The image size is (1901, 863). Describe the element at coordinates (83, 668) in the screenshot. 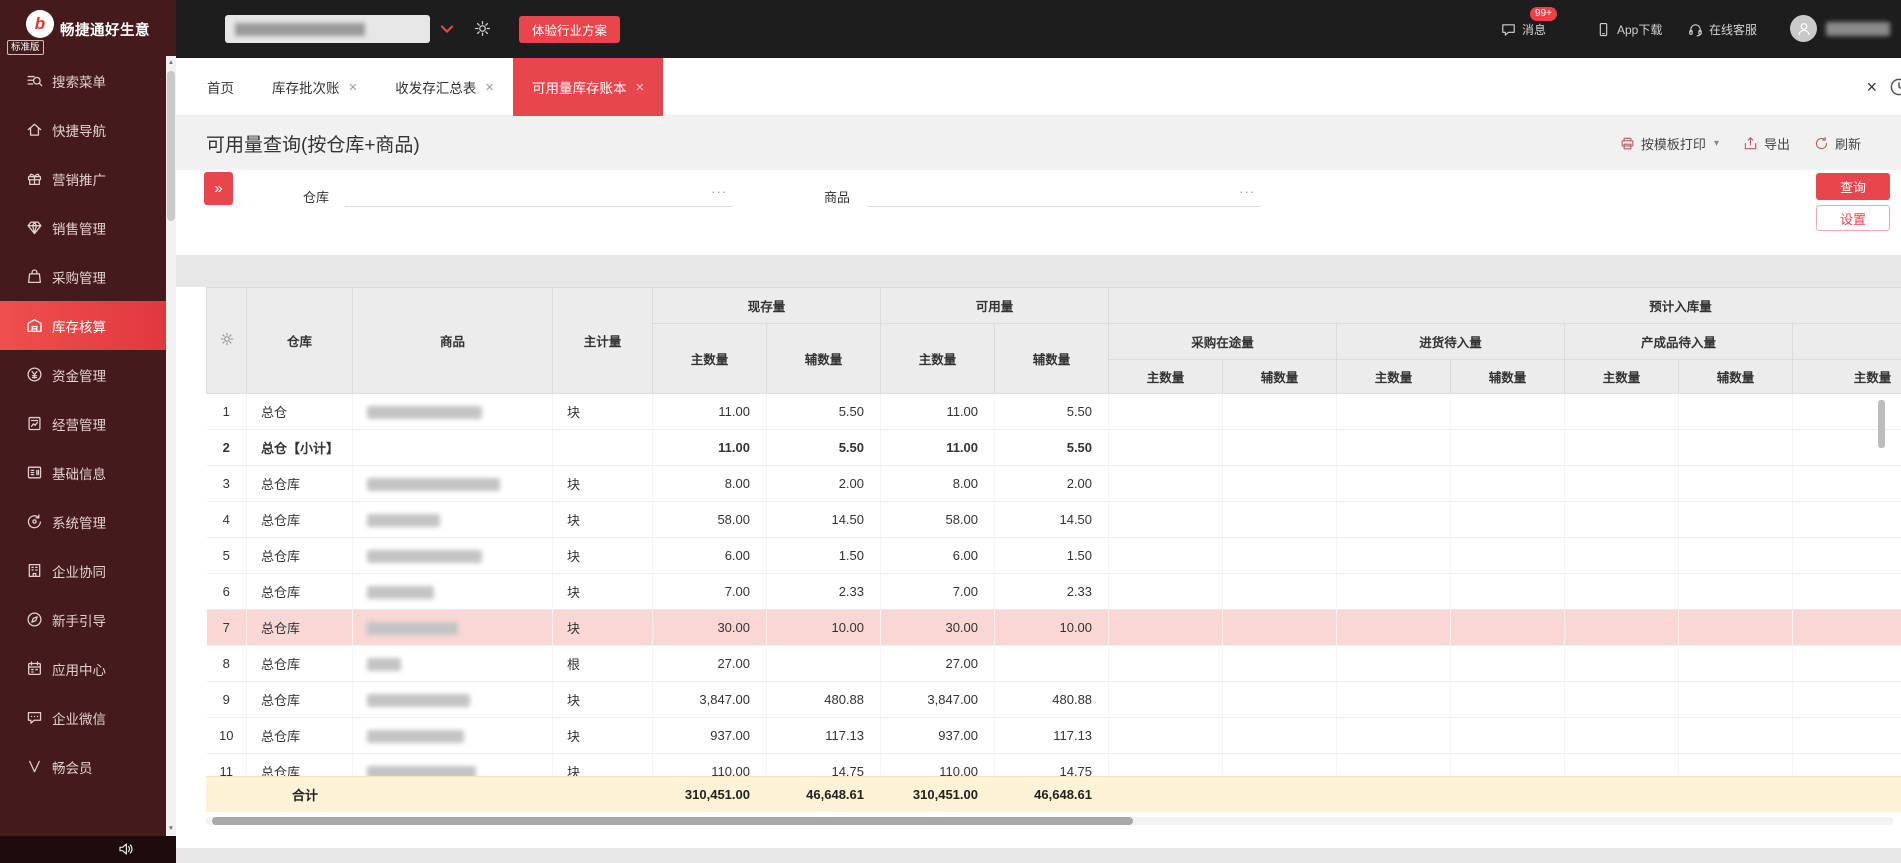

I see `sidebar-item-app-center: 应用中心` at that location.